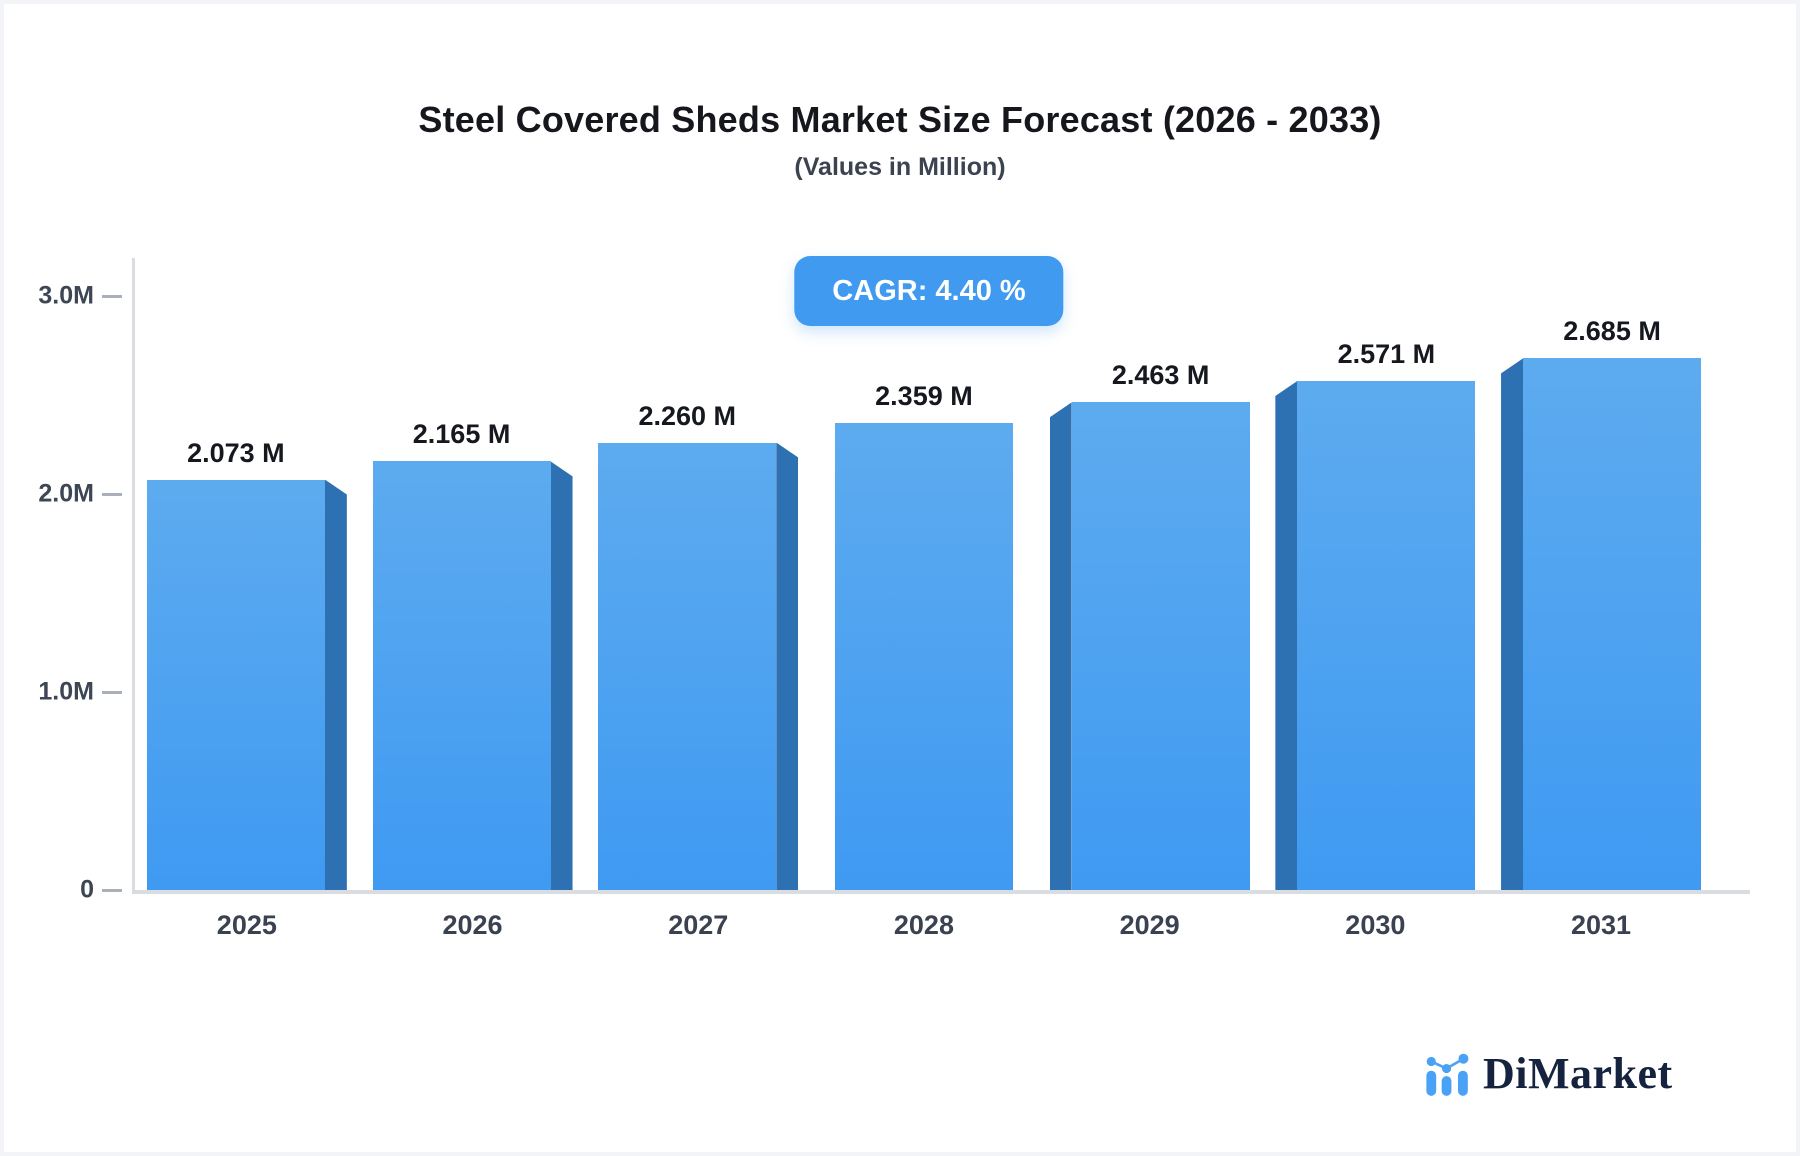 This screenshot has height=1156, width=1800. What do you see at coordinates (1375, 925) in the screenshot?
I see `x-axis-label: 2030` at bounding box center [1375, 925].